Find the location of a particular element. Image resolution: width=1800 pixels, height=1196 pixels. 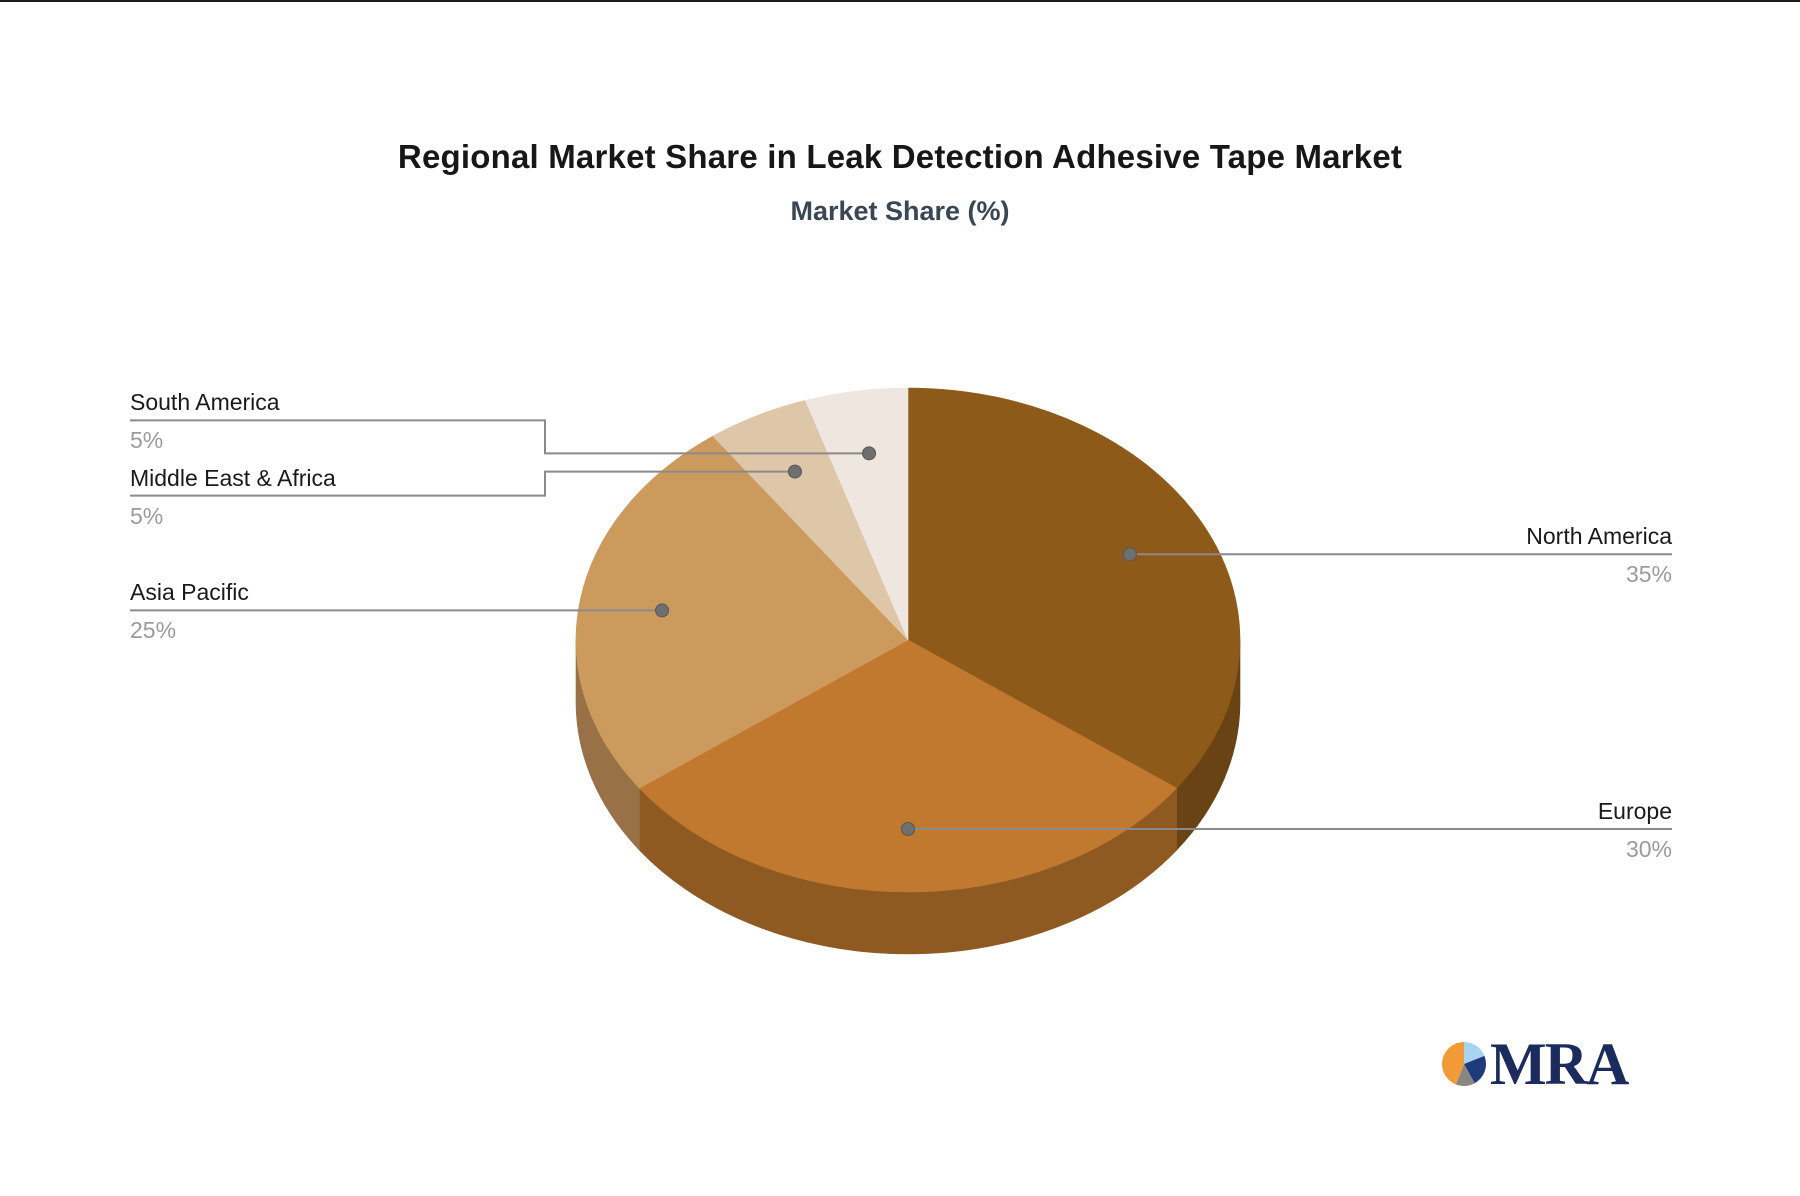

leader-dot-asia-pacific is located at coordinates (662, 610).